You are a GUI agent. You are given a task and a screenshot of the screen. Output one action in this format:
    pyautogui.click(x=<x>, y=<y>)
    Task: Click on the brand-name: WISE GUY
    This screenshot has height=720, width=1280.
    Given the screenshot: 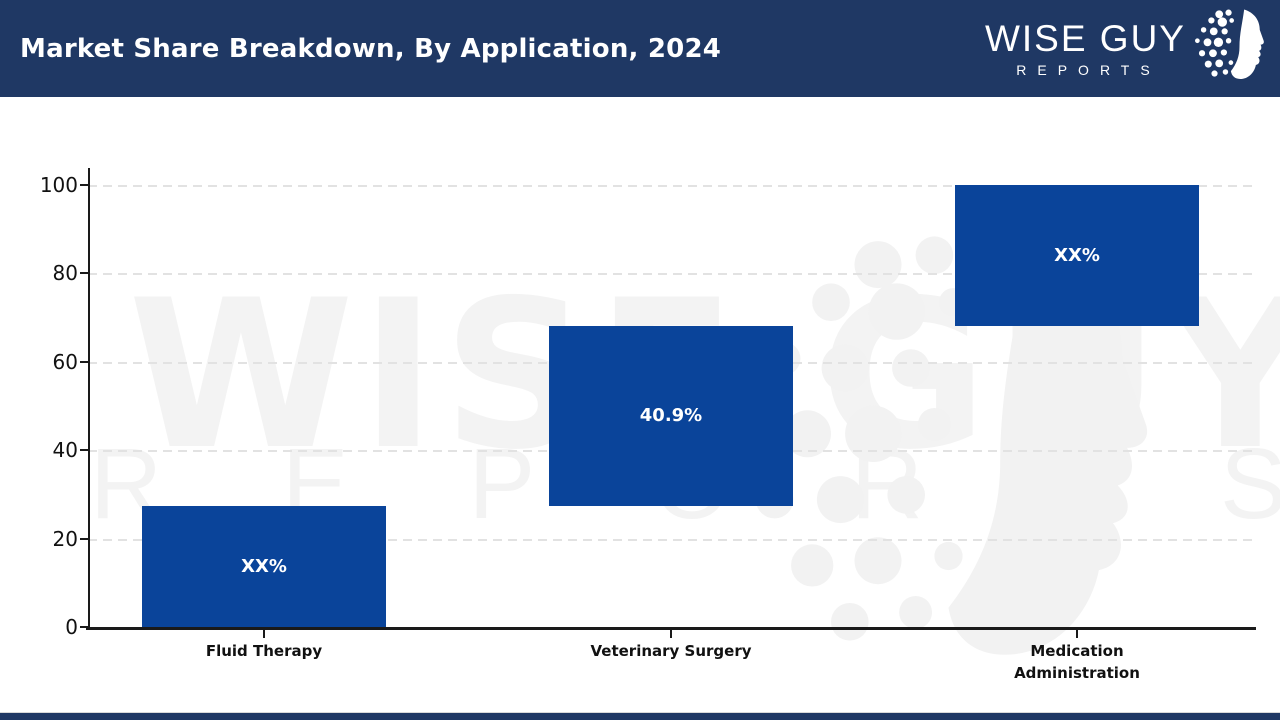 What is the action you would take?
    pyautogui.click(x=1085, y=38)
    